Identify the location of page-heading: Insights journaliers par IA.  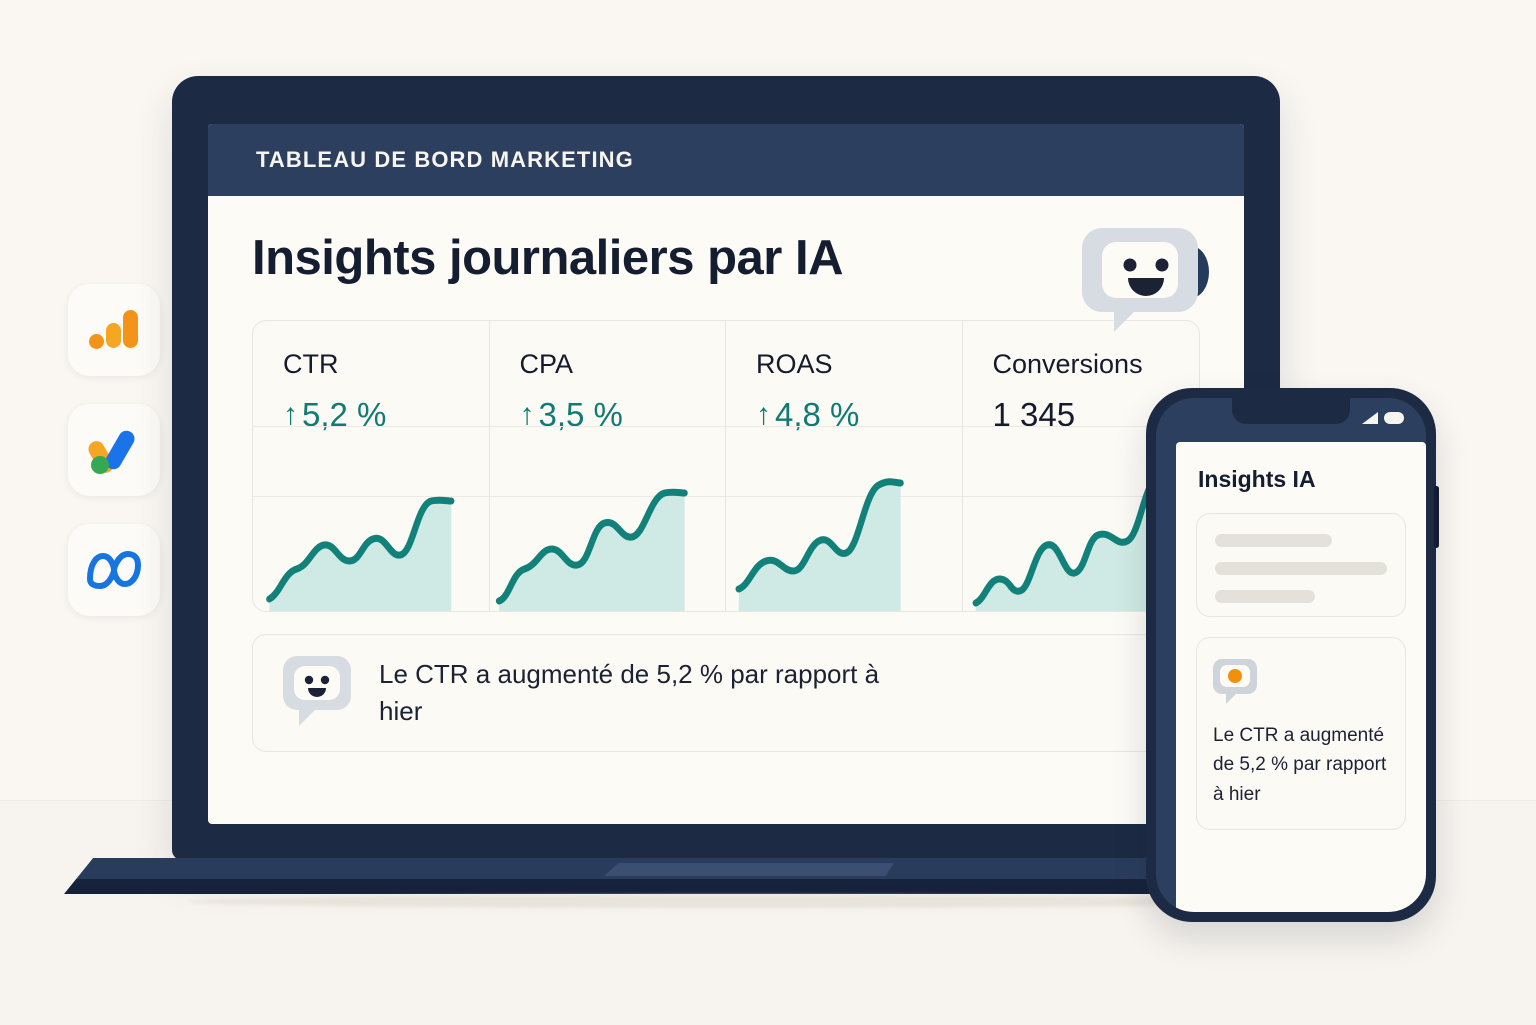
(547, 258).